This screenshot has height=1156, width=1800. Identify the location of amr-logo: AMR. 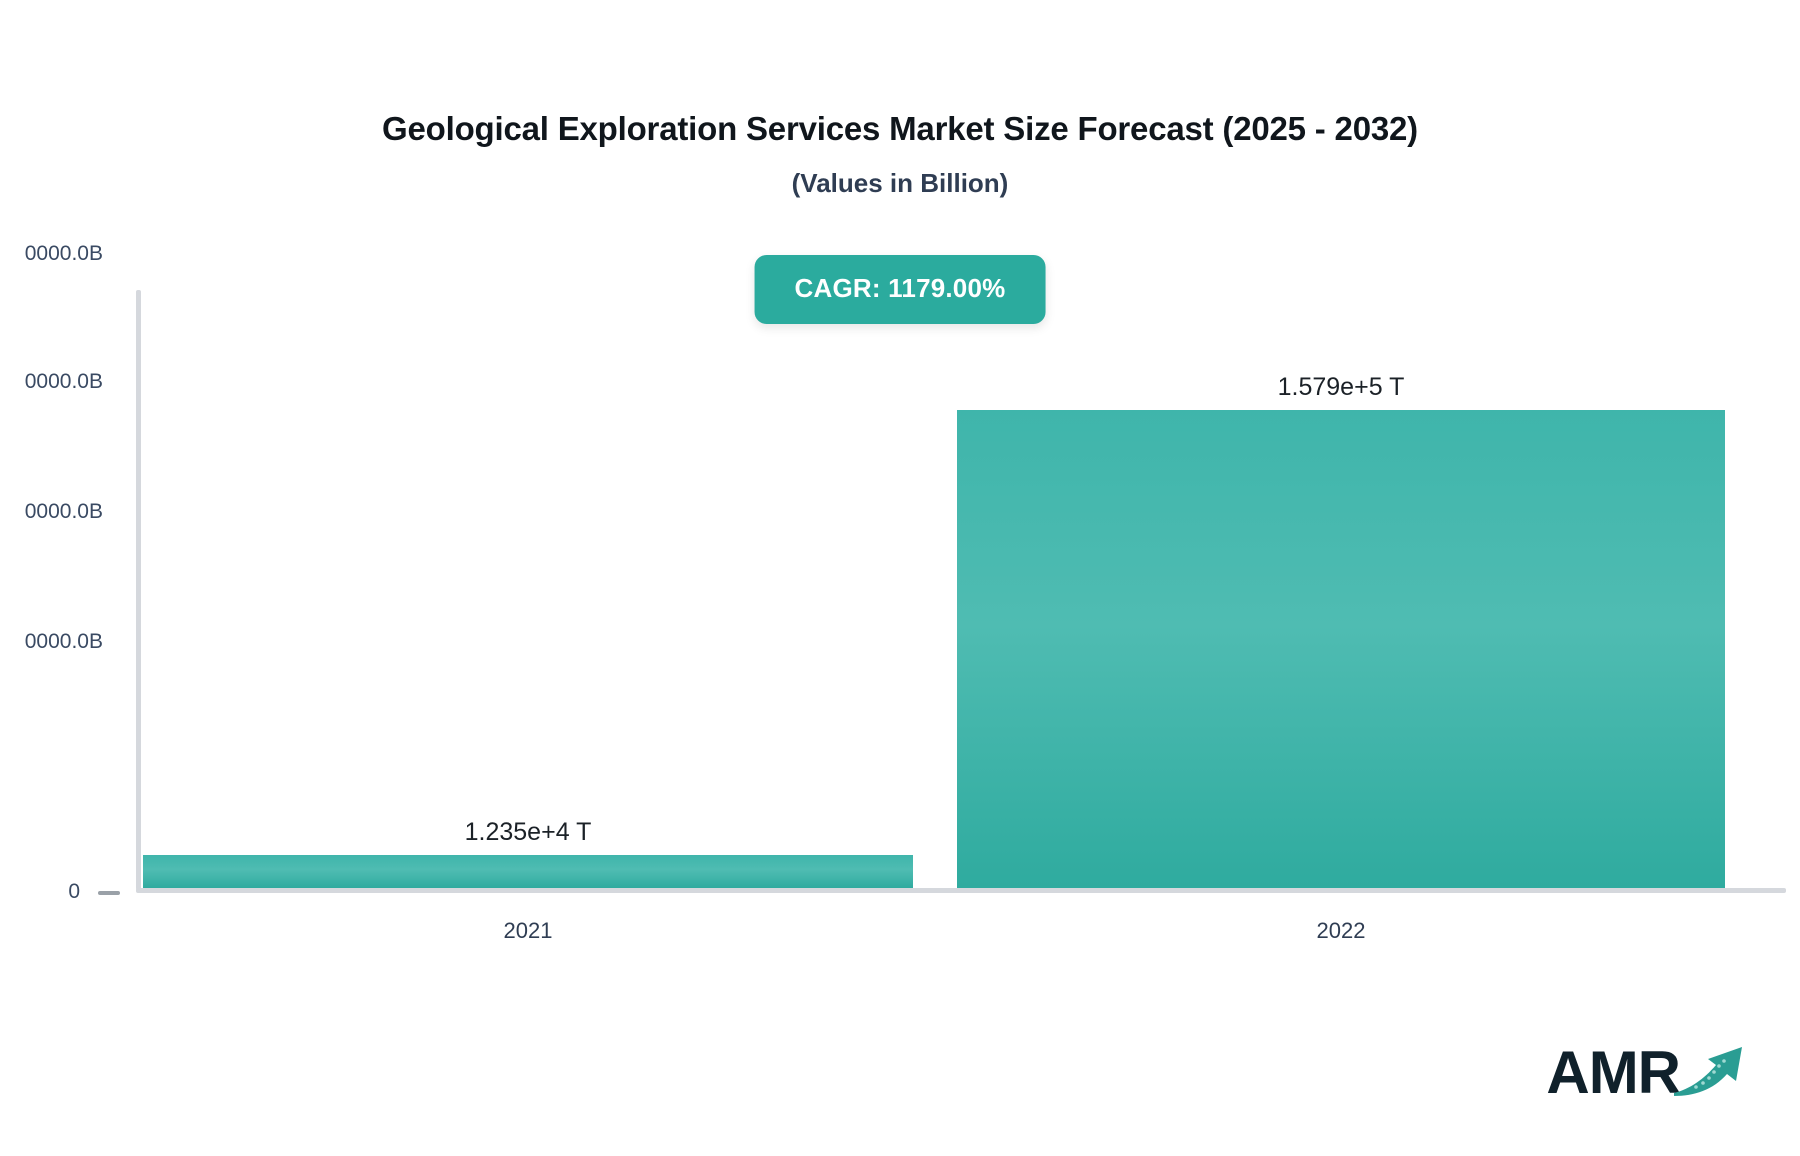
(1647, 1073).